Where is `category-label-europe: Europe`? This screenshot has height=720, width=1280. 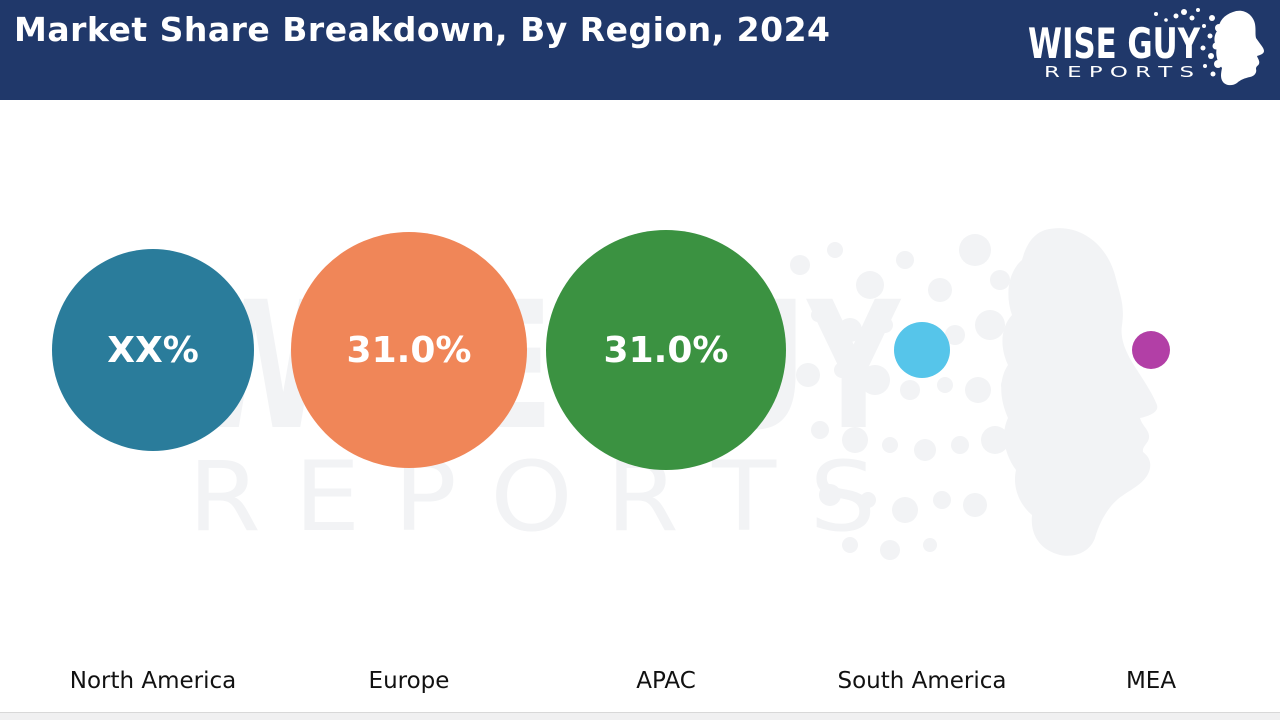
category-label-europe: Europe is located at coordinates (409, 681).